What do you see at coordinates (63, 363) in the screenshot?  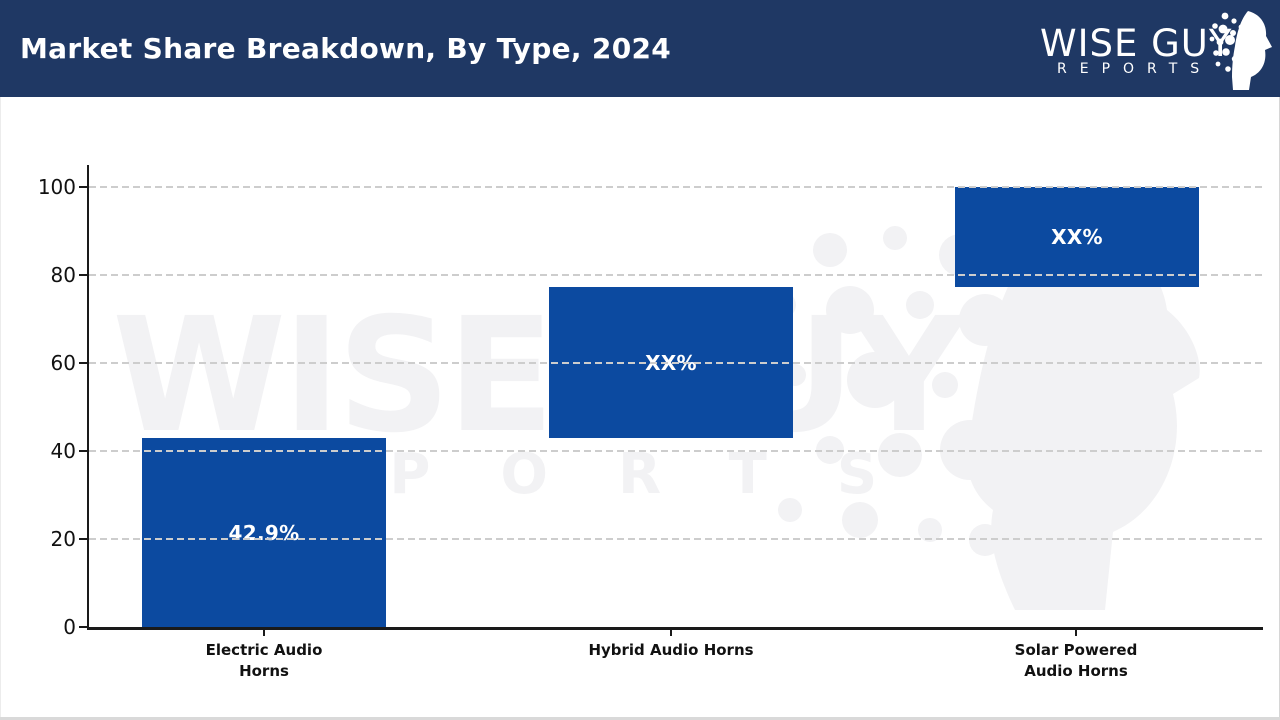 I see `y-tick-label: 60` at bounding box center [63, 363].